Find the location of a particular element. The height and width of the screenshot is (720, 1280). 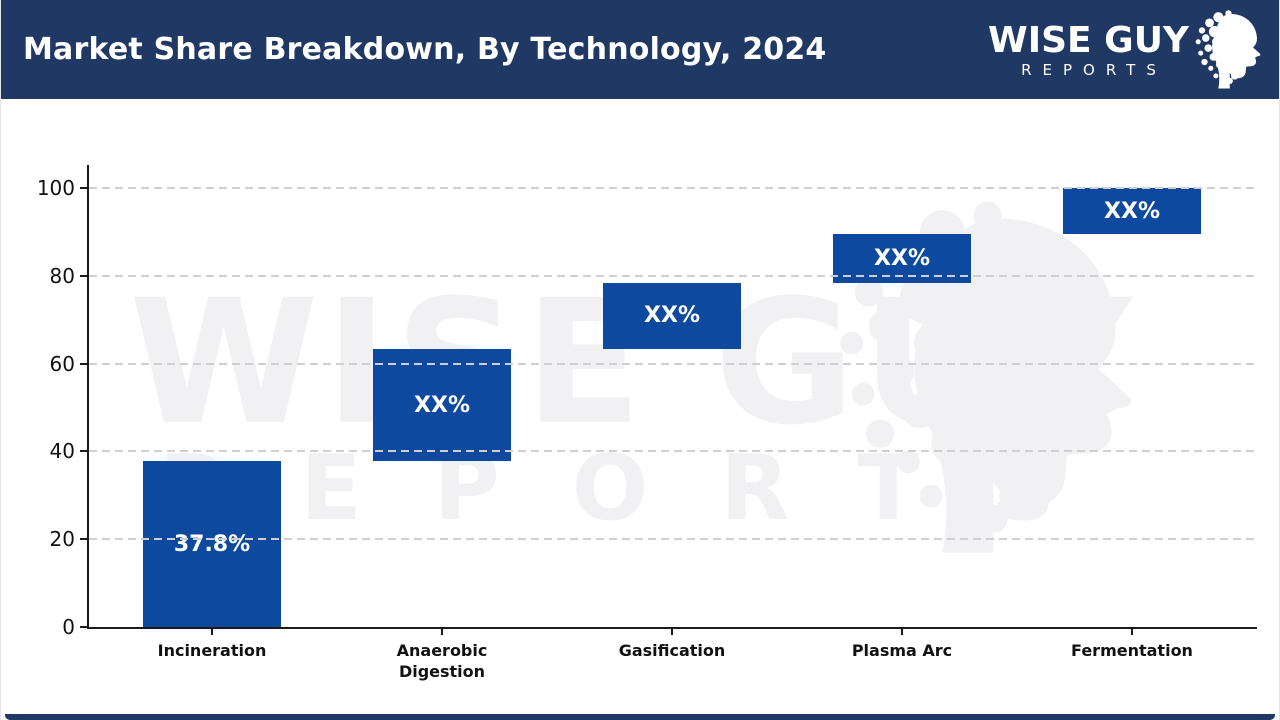

bar-fermentation: XX% is located at coordinates (1132, 211).